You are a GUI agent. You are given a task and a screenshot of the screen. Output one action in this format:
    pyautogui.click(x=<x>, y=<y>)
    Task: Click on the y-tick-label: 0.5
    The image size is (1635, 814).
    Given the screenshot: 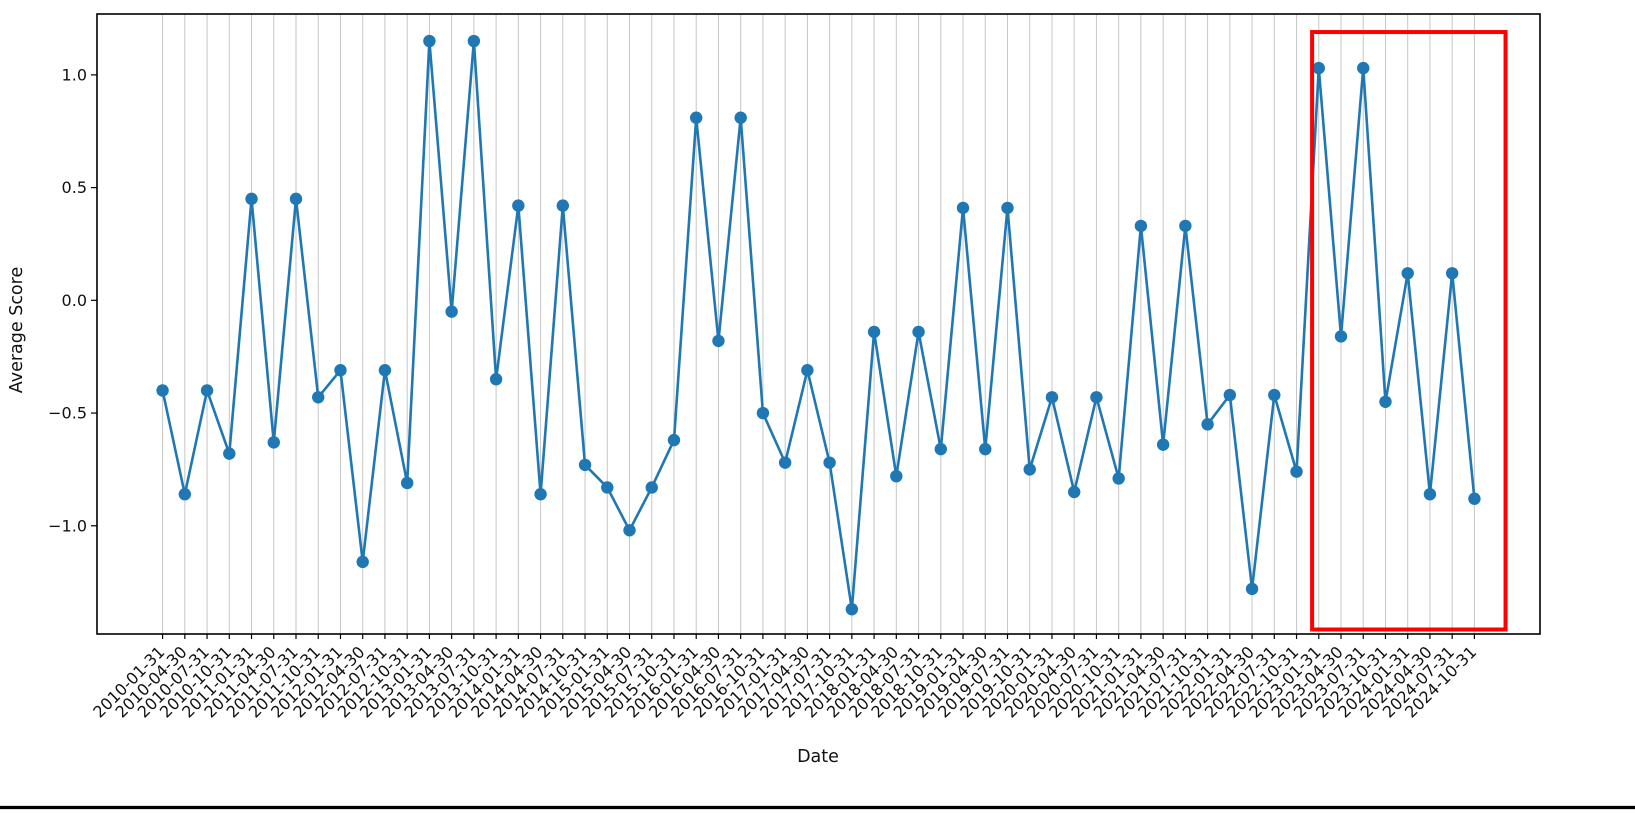 What is the action you would take?
    pyautogui.click(x=74, y=187)
    